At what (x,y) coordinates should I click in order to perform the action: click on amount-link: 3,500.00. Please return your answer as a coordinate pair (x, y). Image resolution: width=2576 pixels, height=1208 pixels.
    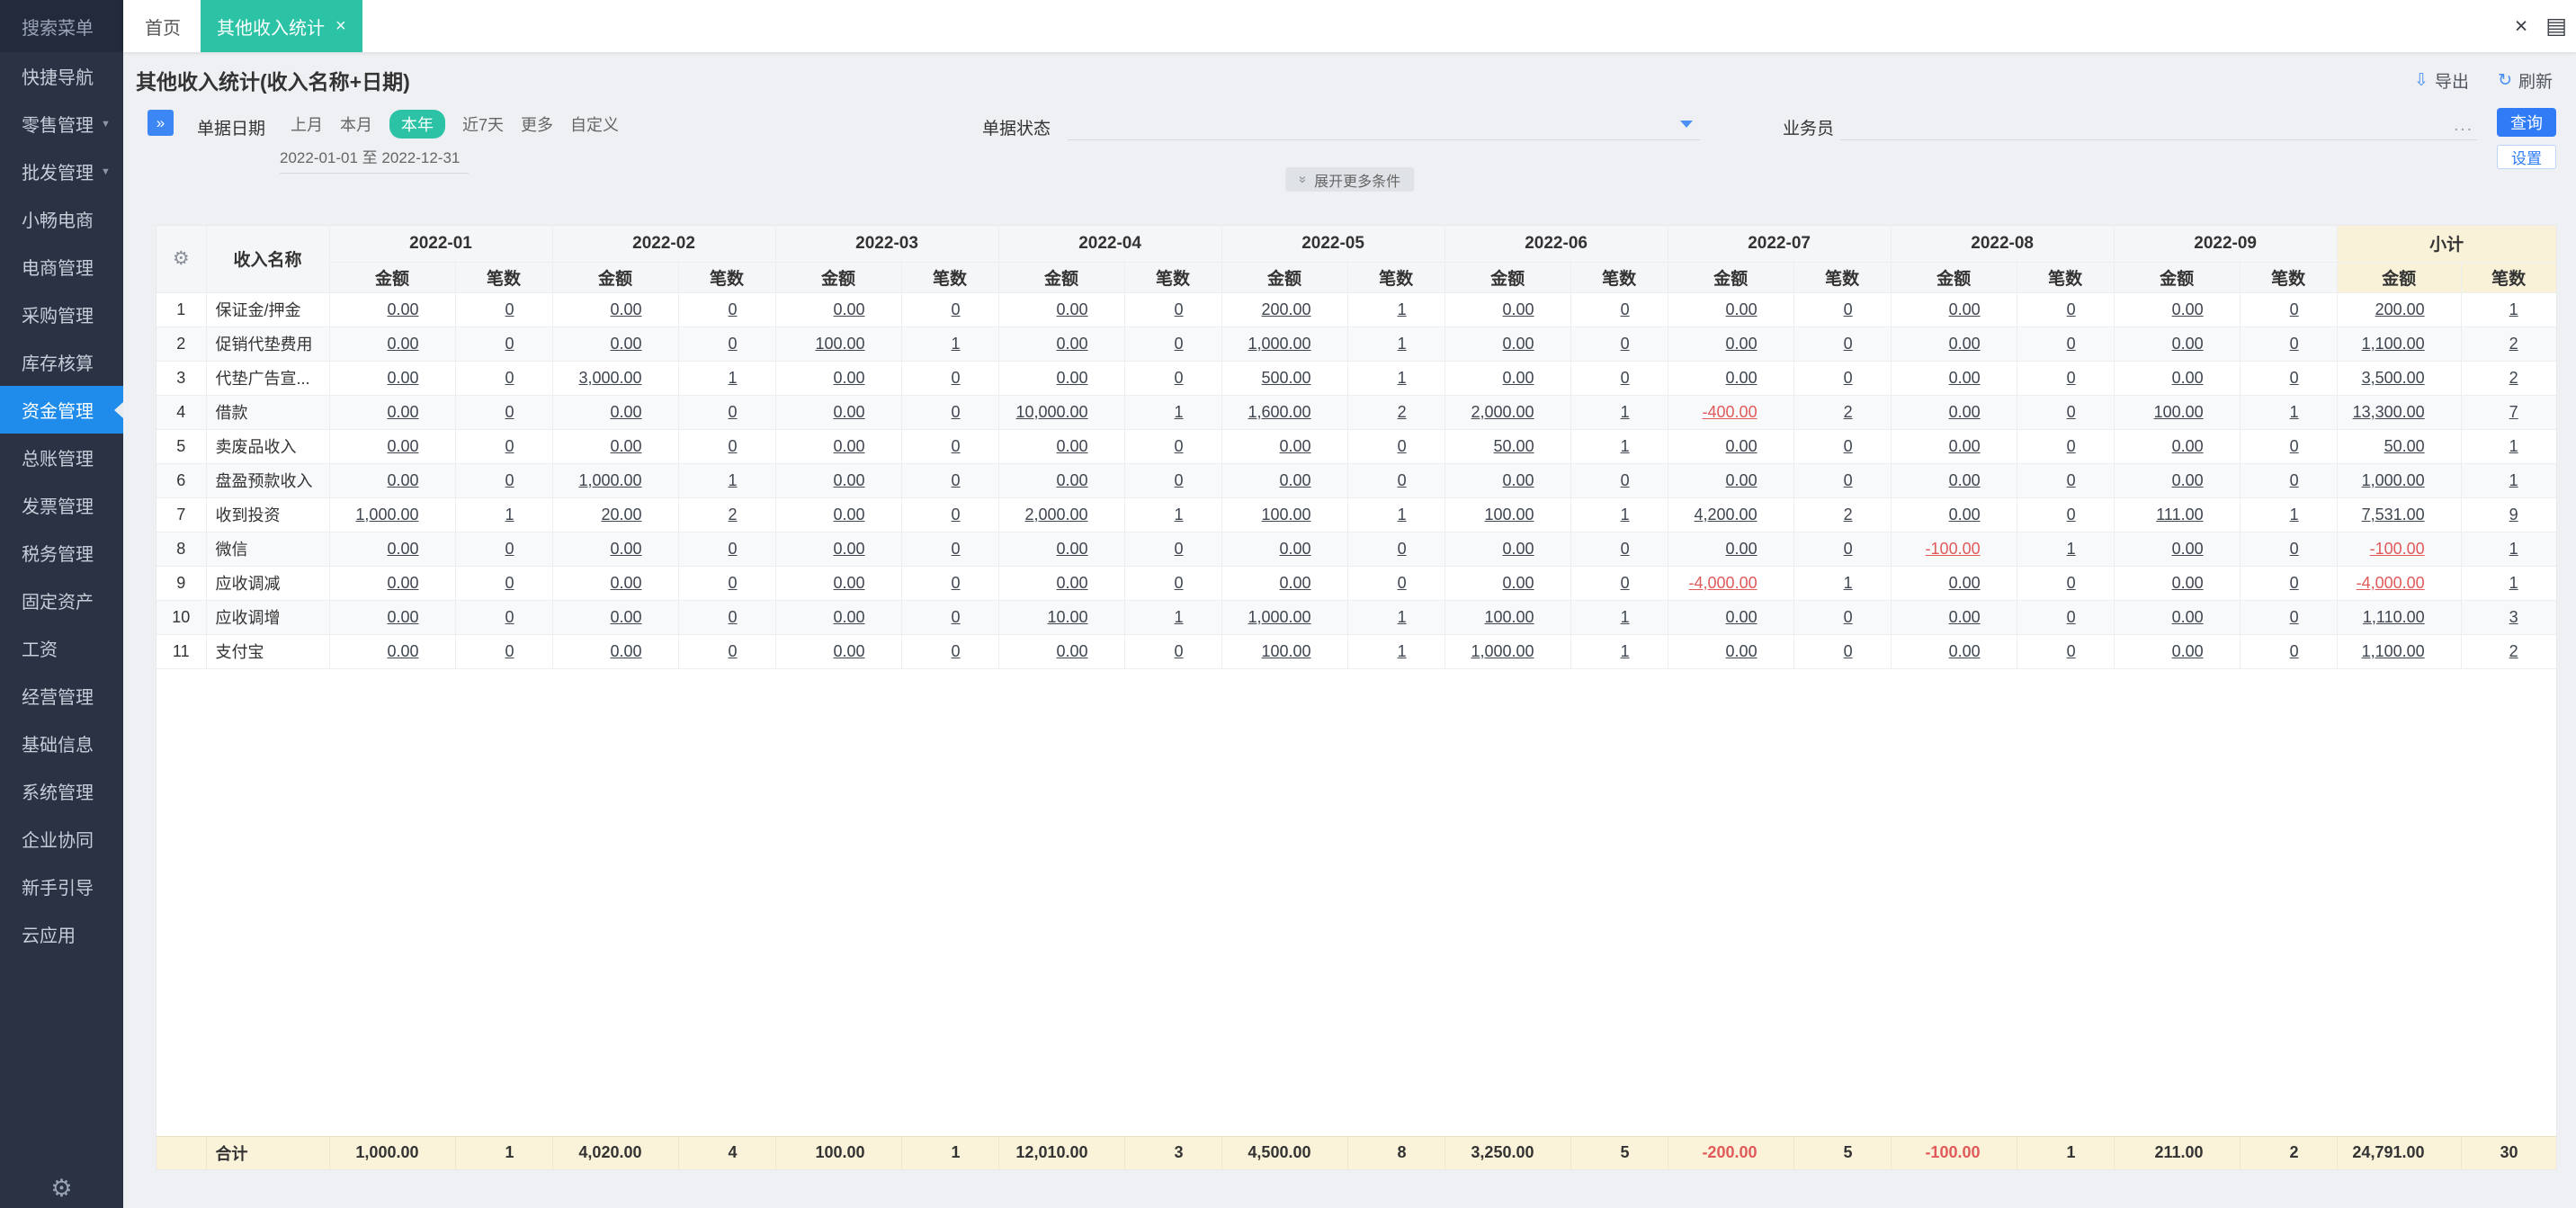
    Looking at the image, I should click on (2393, 377).